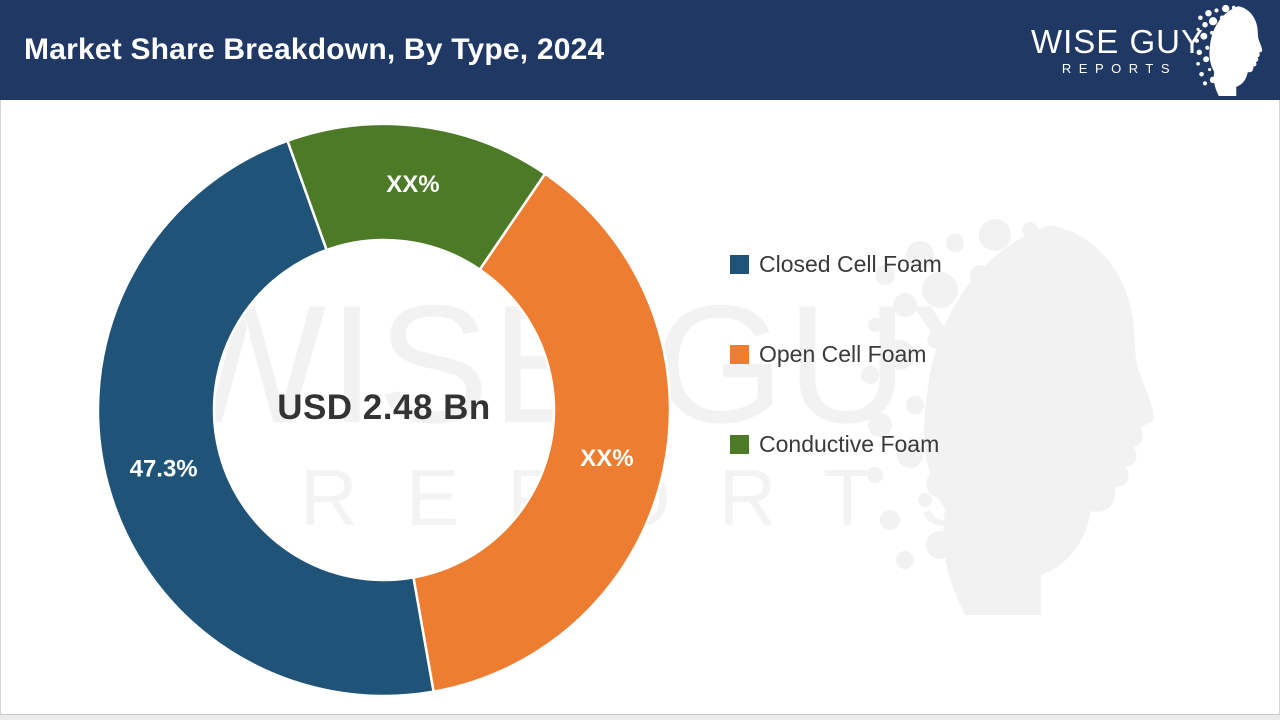 This screenshot has width=1280, height=720. I want to click on page-title: Market Share Breakdown, By Type, 2024, so click(314, 49).